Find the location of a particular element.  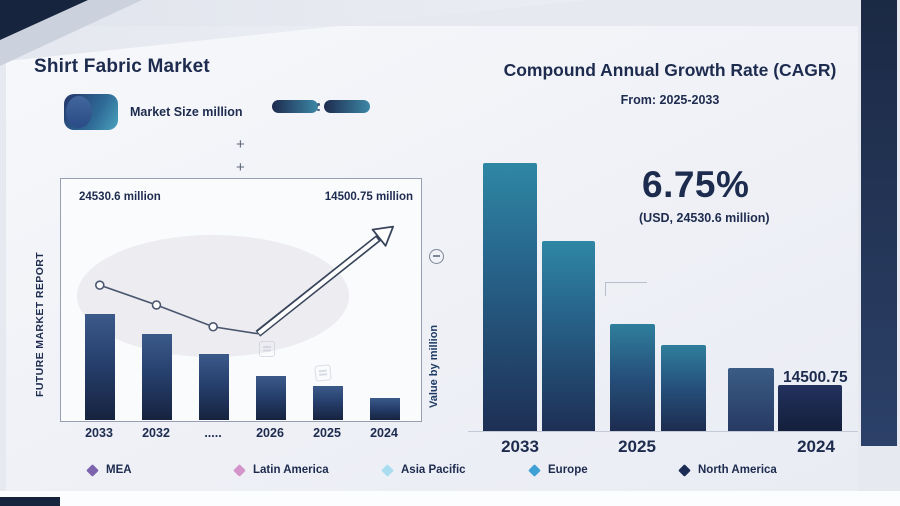

value-label-2033: 24530.6 million is located at coordinates (120, 197).